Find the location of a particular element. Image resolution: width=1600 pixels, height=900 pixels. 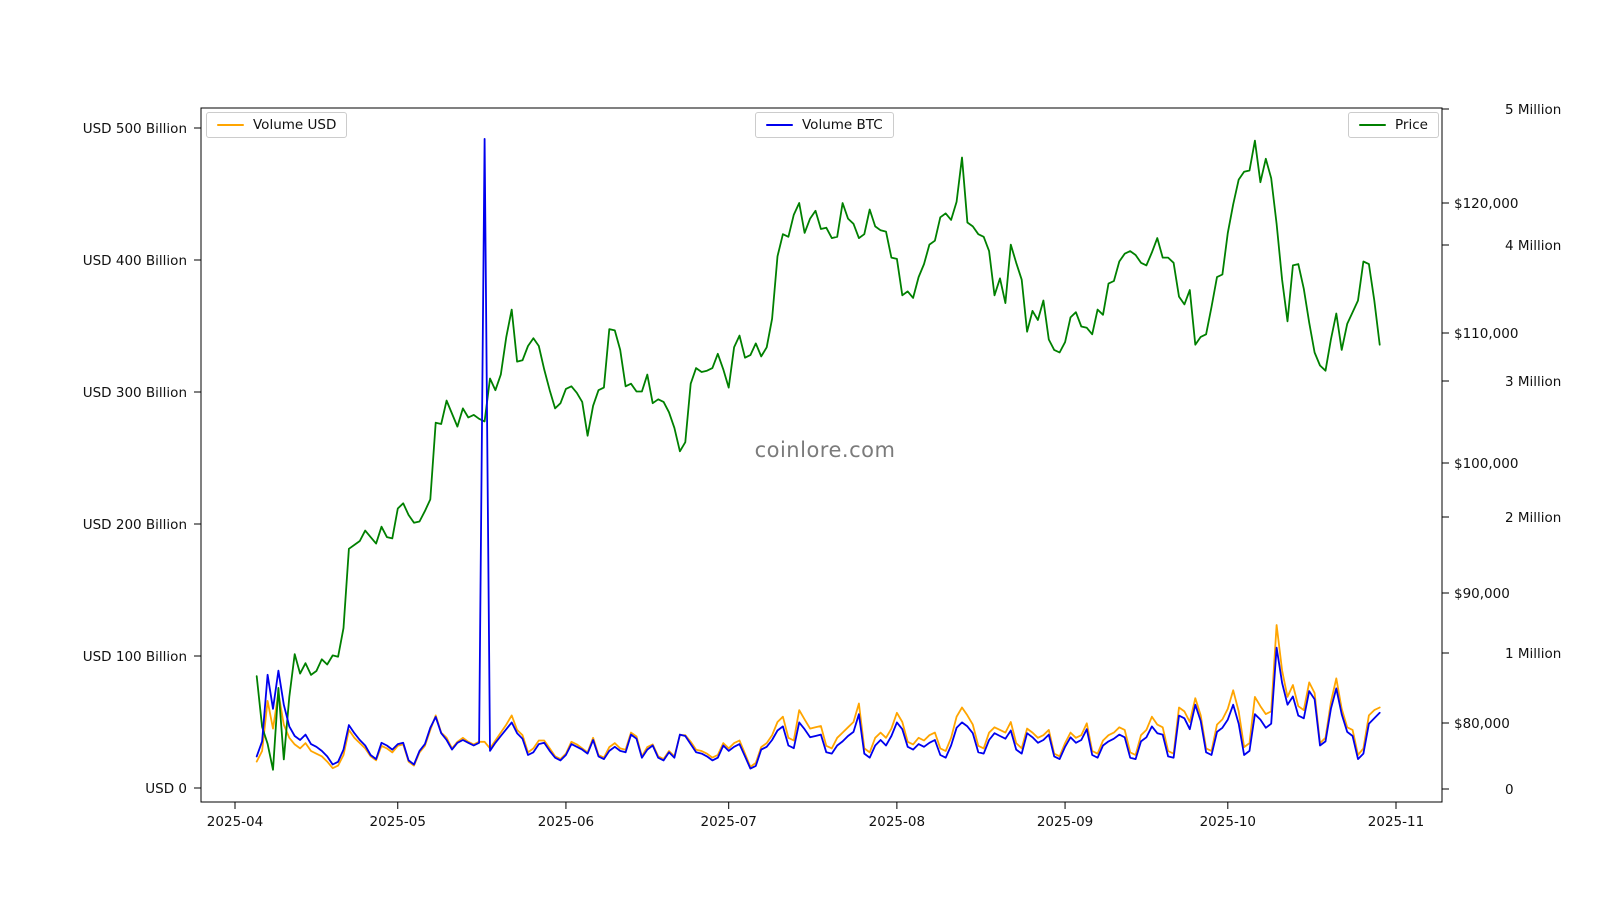

x-tick-label: 2025-10 is located at coordinates (1228, 822).